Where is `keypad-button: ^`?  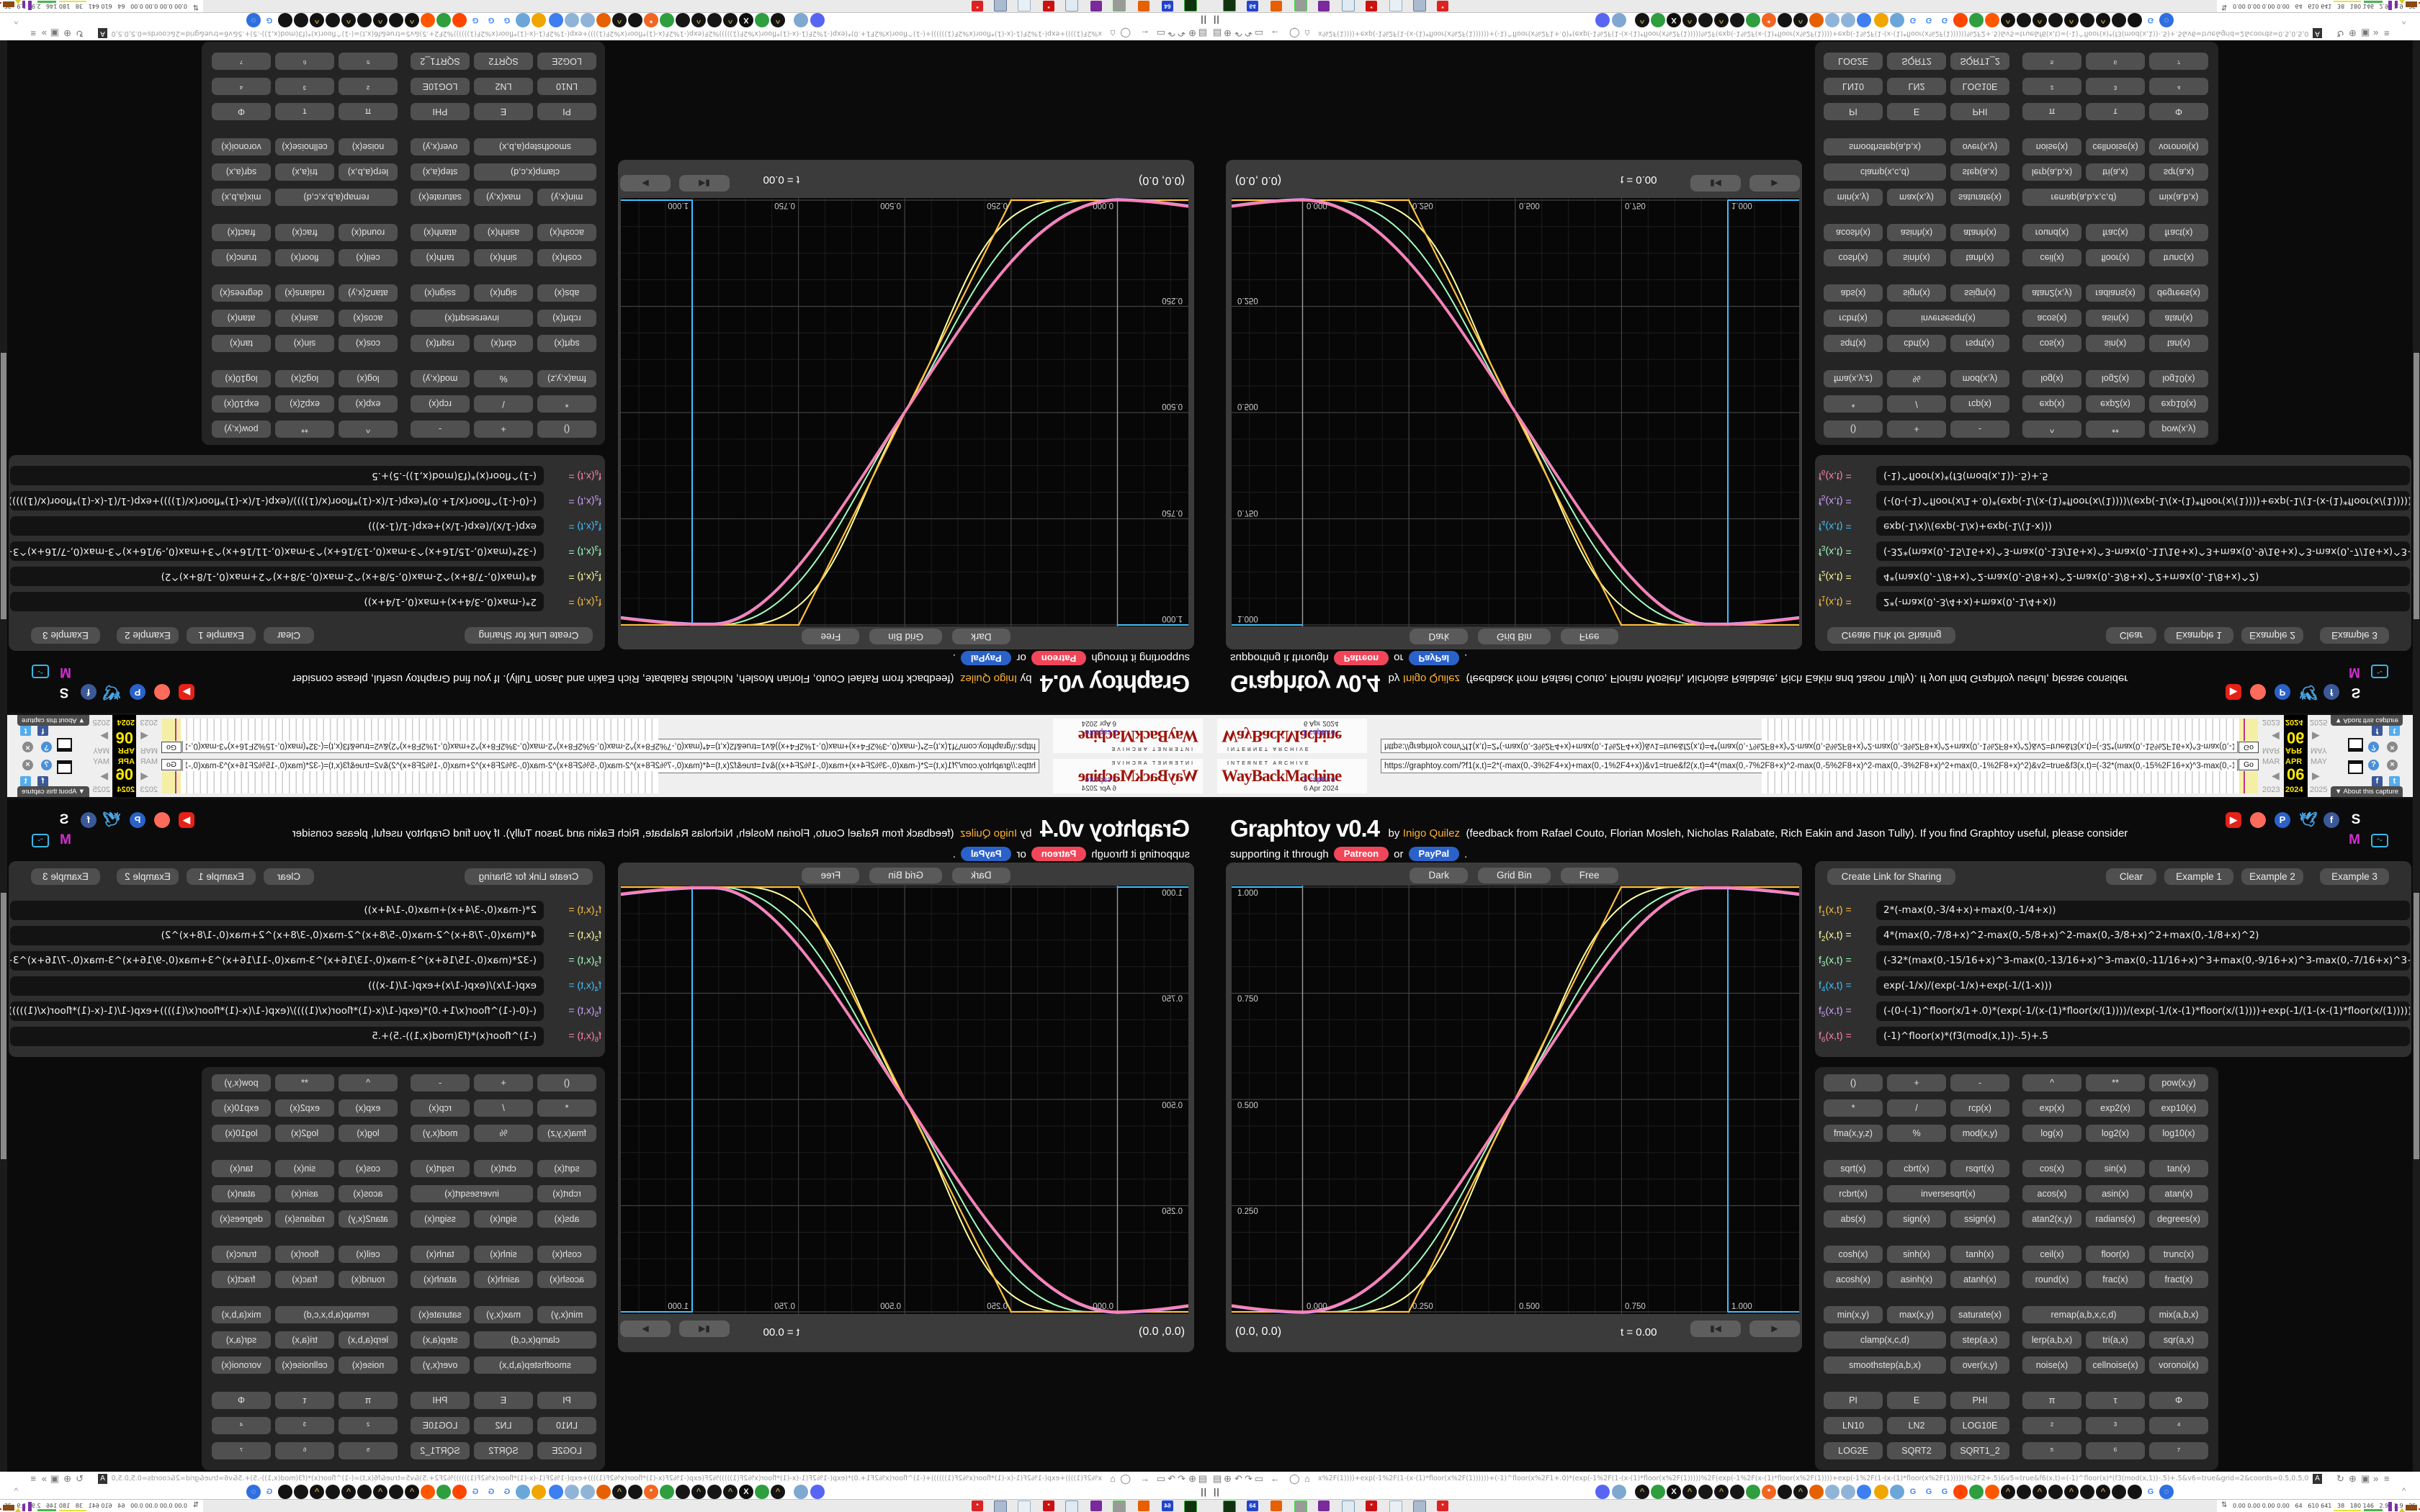
keypad-button: ^ is located at coordinates (368, 429).